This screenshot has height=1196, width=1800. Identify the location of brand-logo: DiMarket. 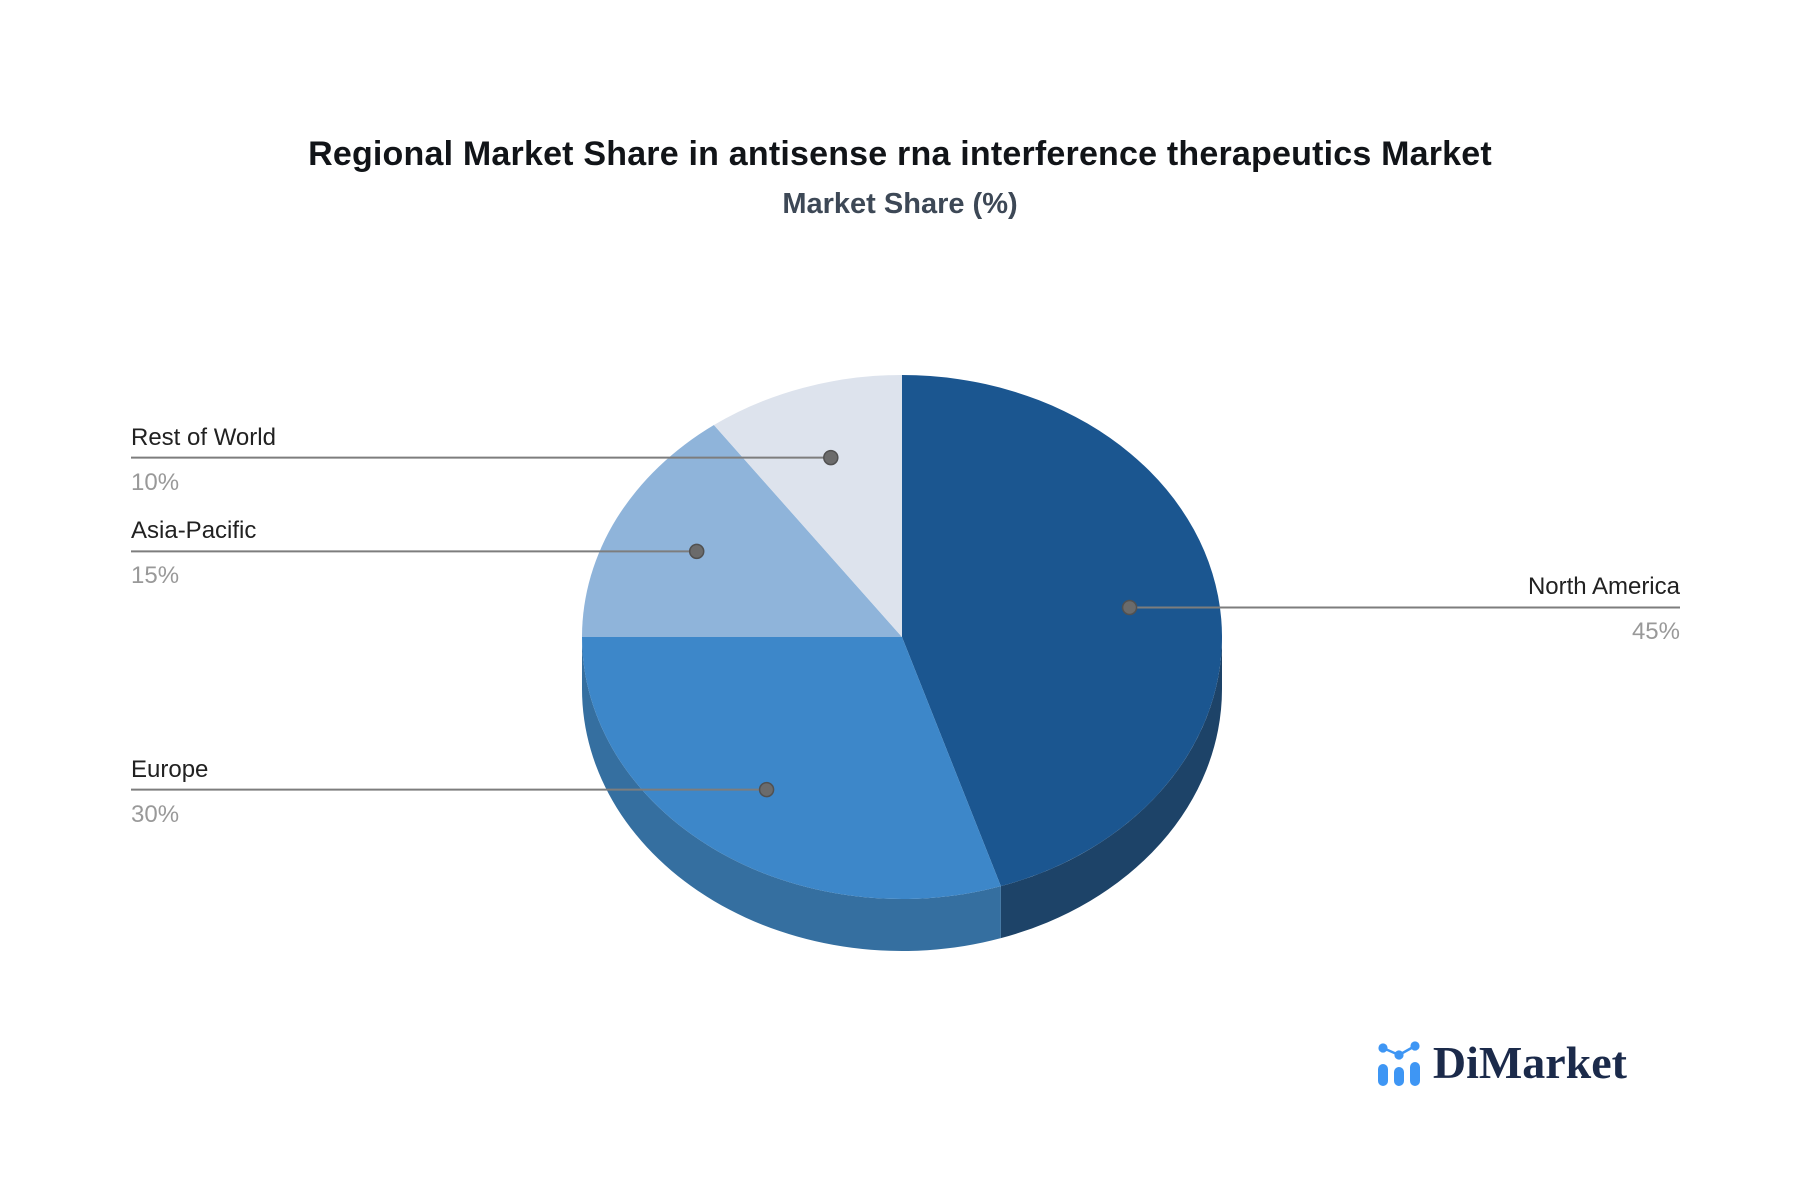
(1502, 1063).